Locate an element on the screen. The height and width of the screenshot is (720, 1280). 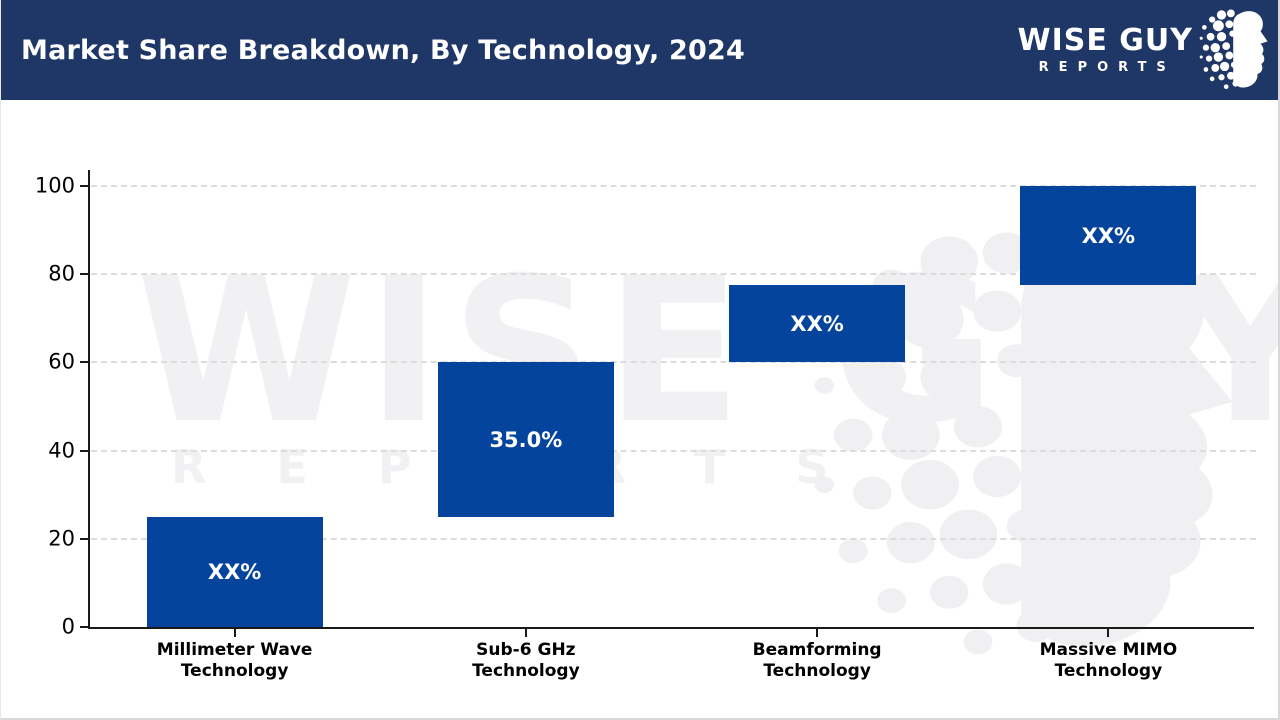
y-tick-label: 100 is located at coordinates (54, 185).